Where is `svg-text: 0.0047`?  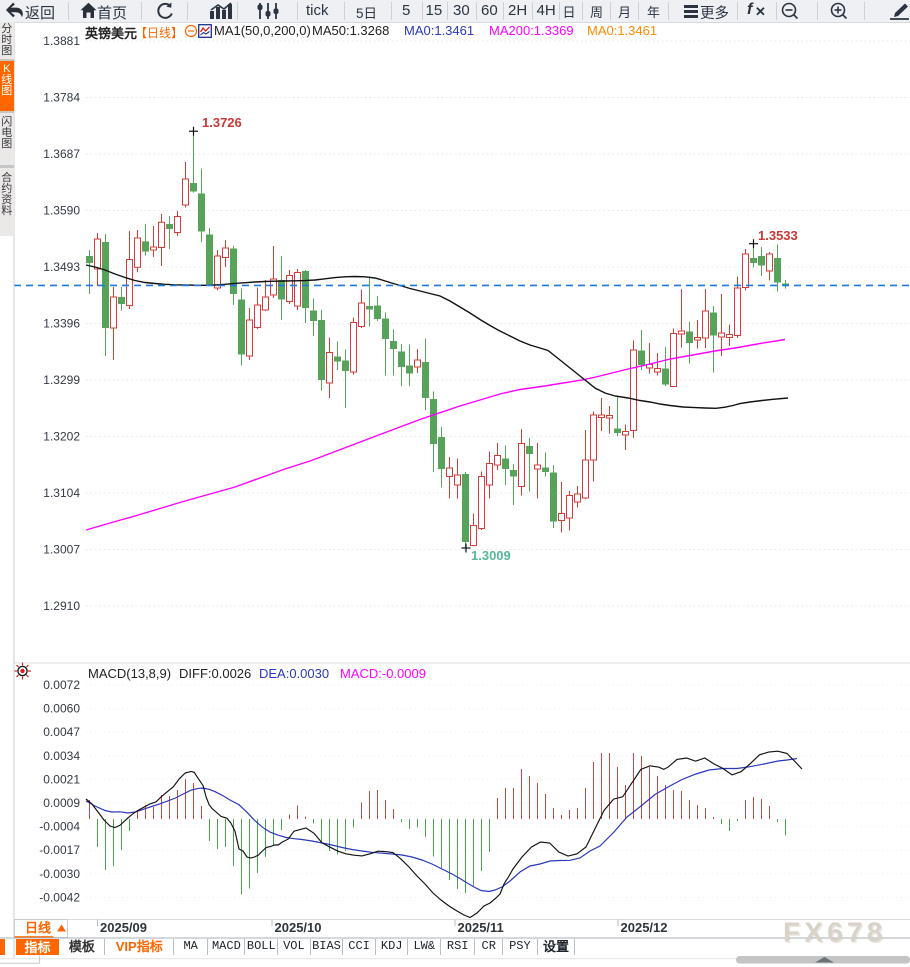 svg-text: 0.0047 is located at coordinates (61, 732).